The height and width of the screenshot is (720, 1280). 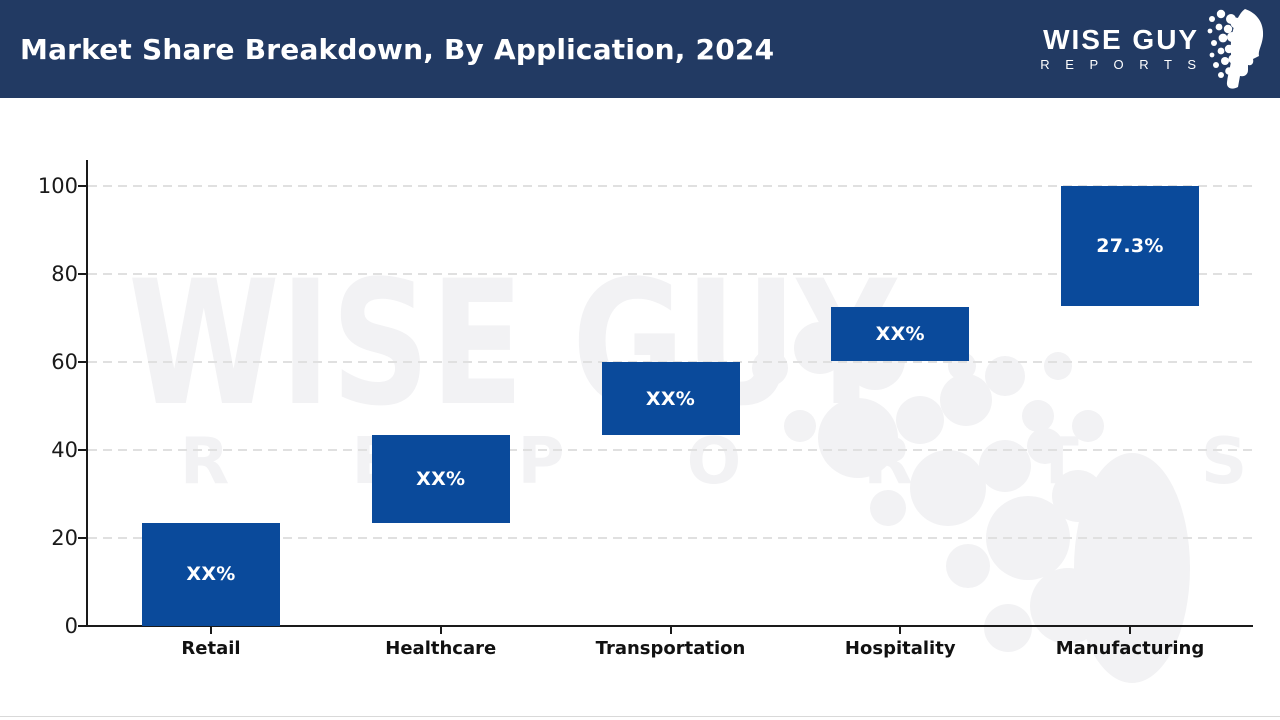 I want to click on logo-subtitle: R E P O R T S, so click(x=1121, y=64).